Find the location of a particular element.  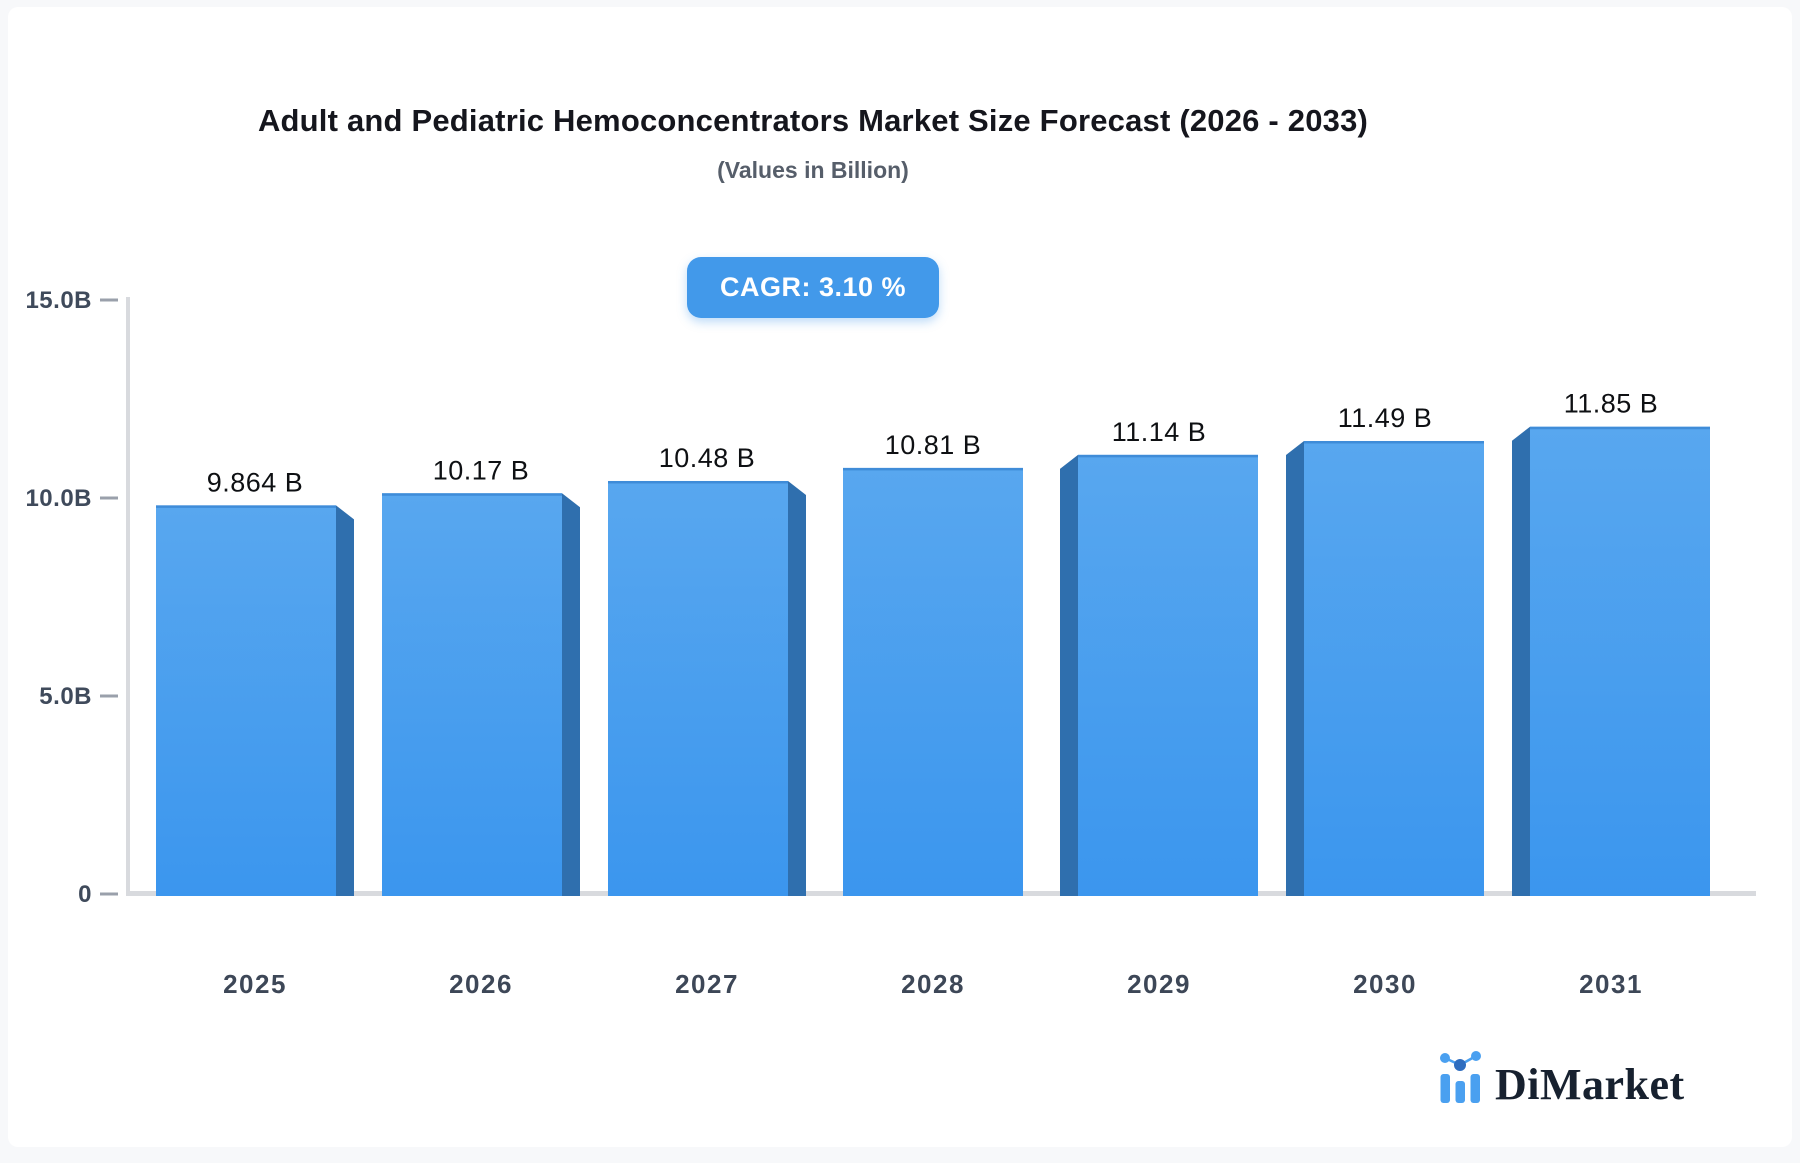

y-tick-label-10.0B: 10.0B is located at coordinates (58, 498).